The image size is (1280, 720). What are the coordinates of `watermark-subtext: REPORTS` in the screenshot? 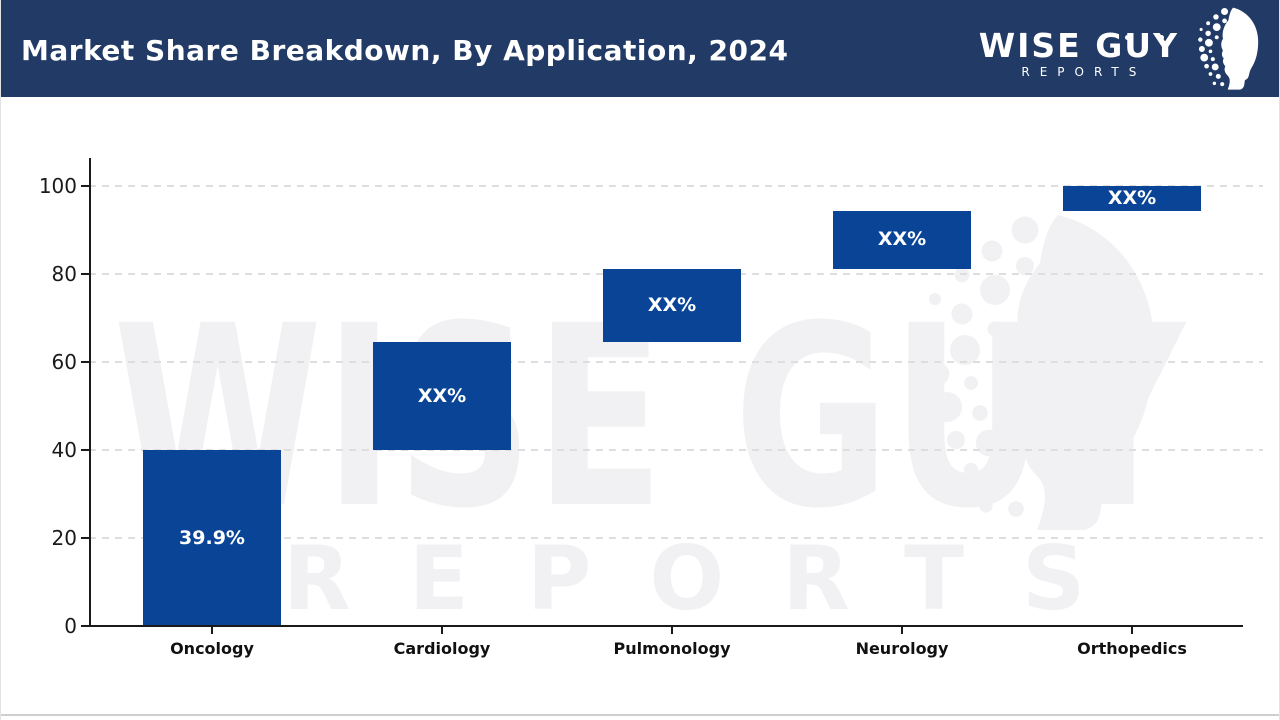 It's located at (713, 578).